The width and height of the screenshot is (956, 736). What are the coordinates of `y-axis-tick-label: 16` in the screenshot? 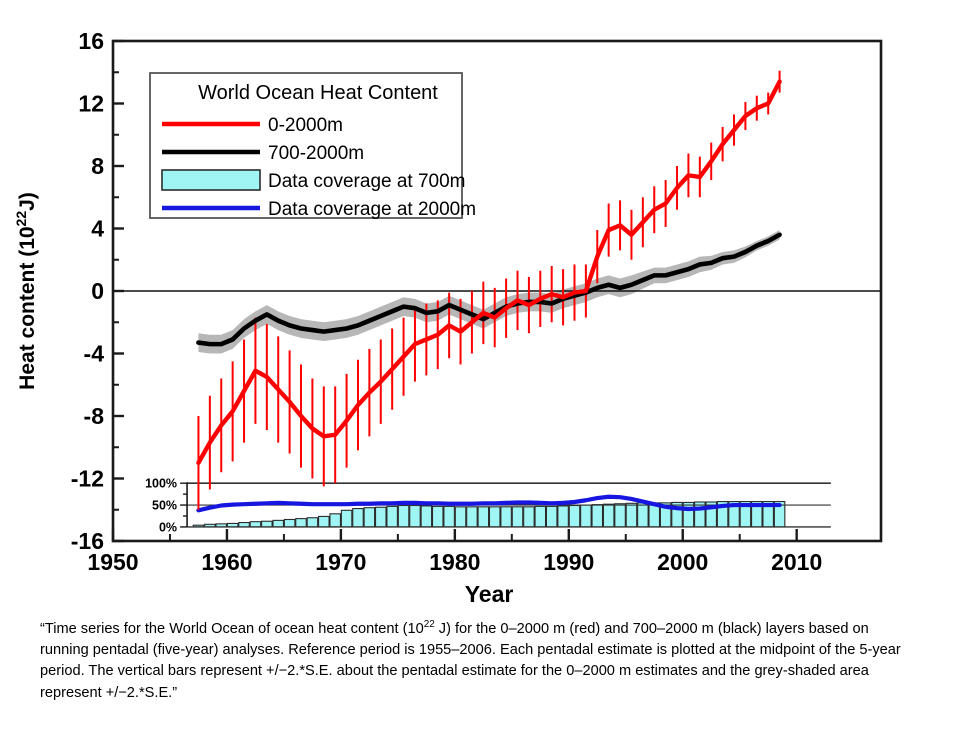 It's located at (91, 41).